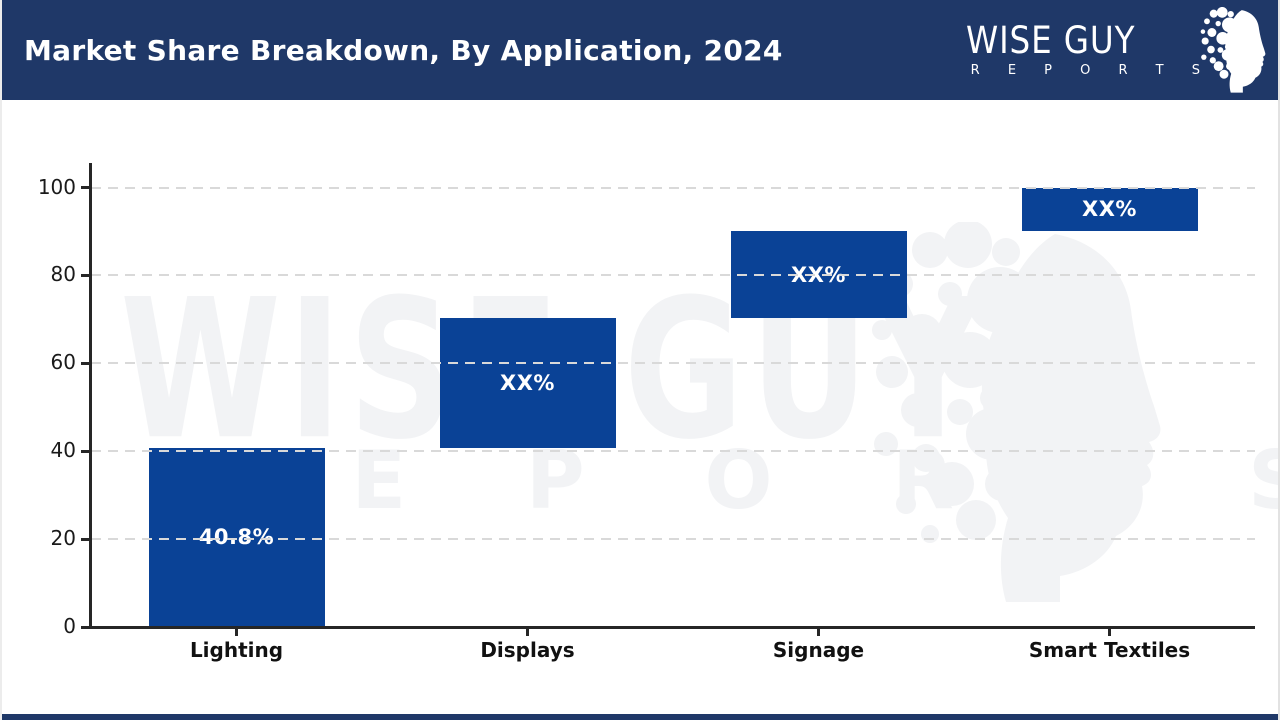 The width and height of the screenshot is (1280, 720). I want to click on y-tick-label: 80, so click(63, 274).